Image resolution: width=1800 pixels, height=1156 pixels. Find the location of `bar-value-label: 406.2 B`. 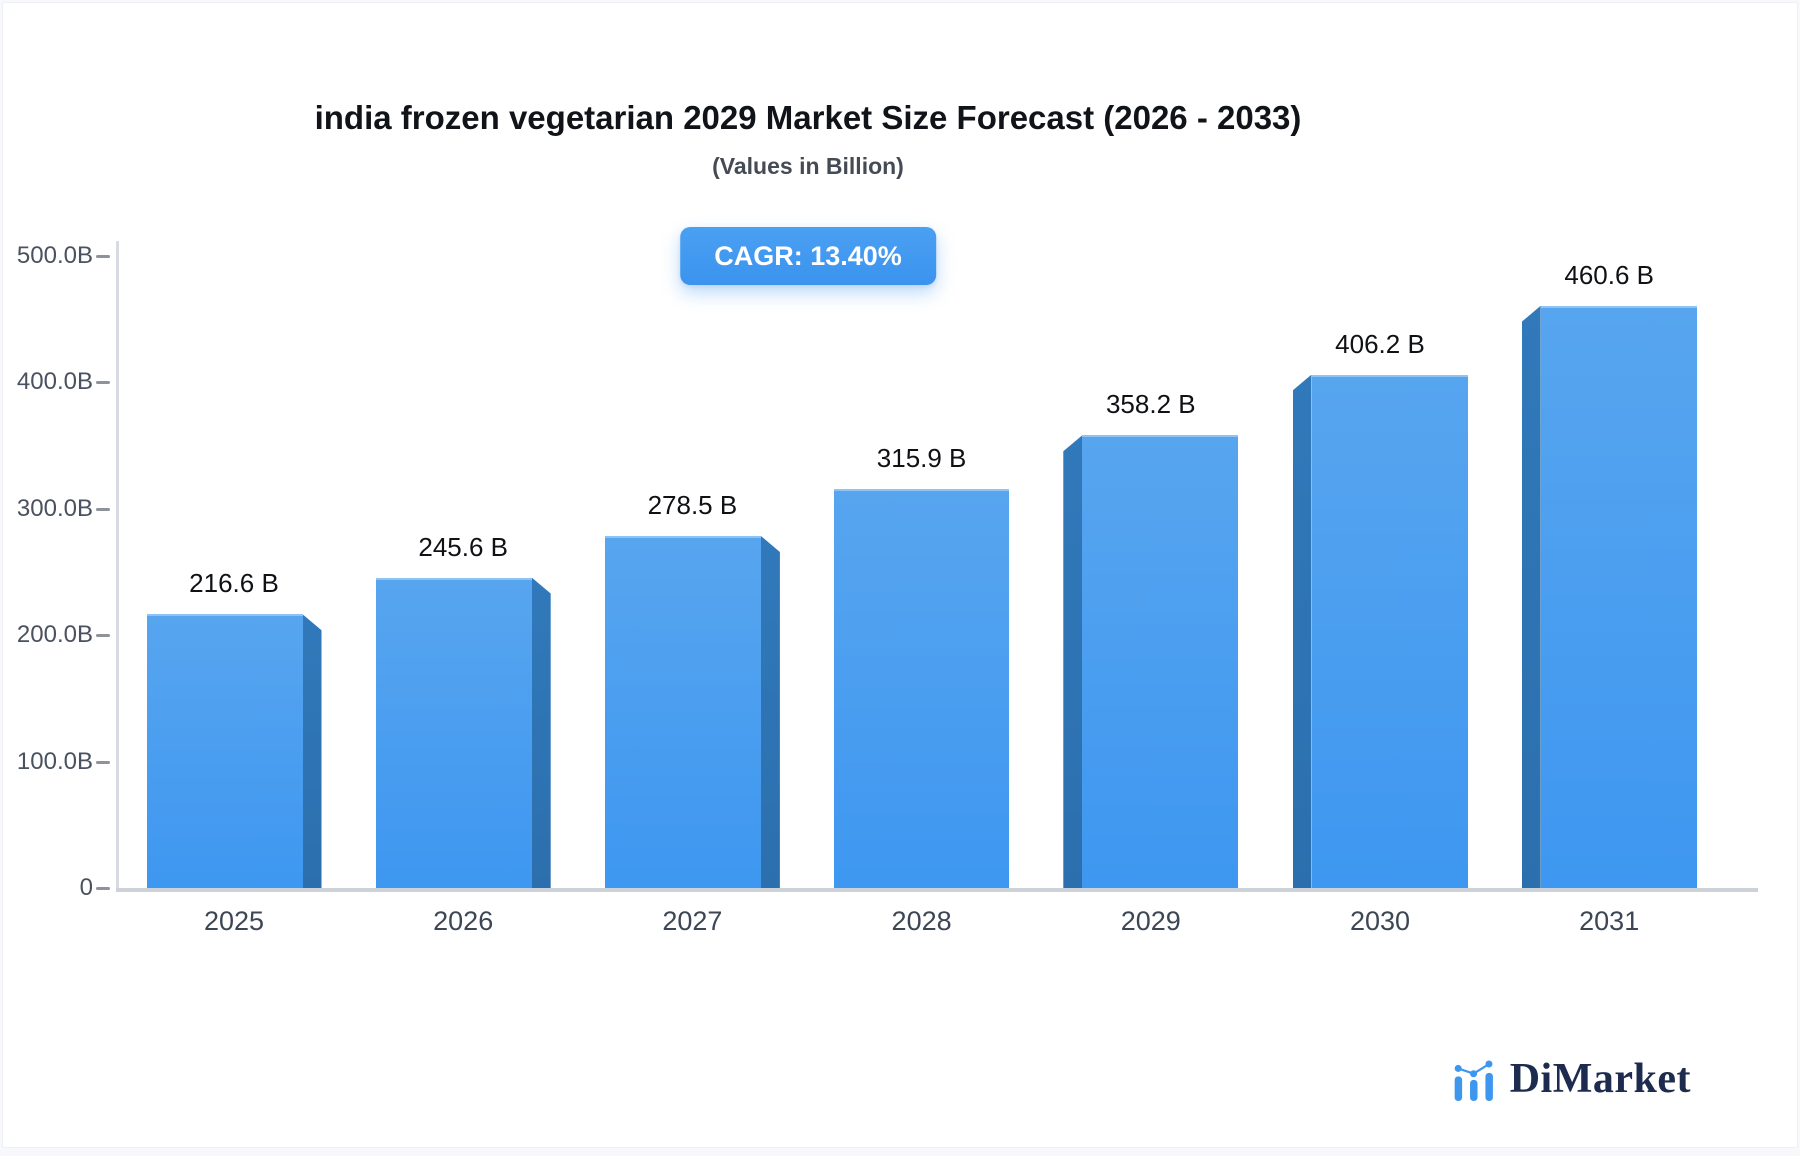

bar-value-label: 406.2 B is located at coordinates (1380, 343).